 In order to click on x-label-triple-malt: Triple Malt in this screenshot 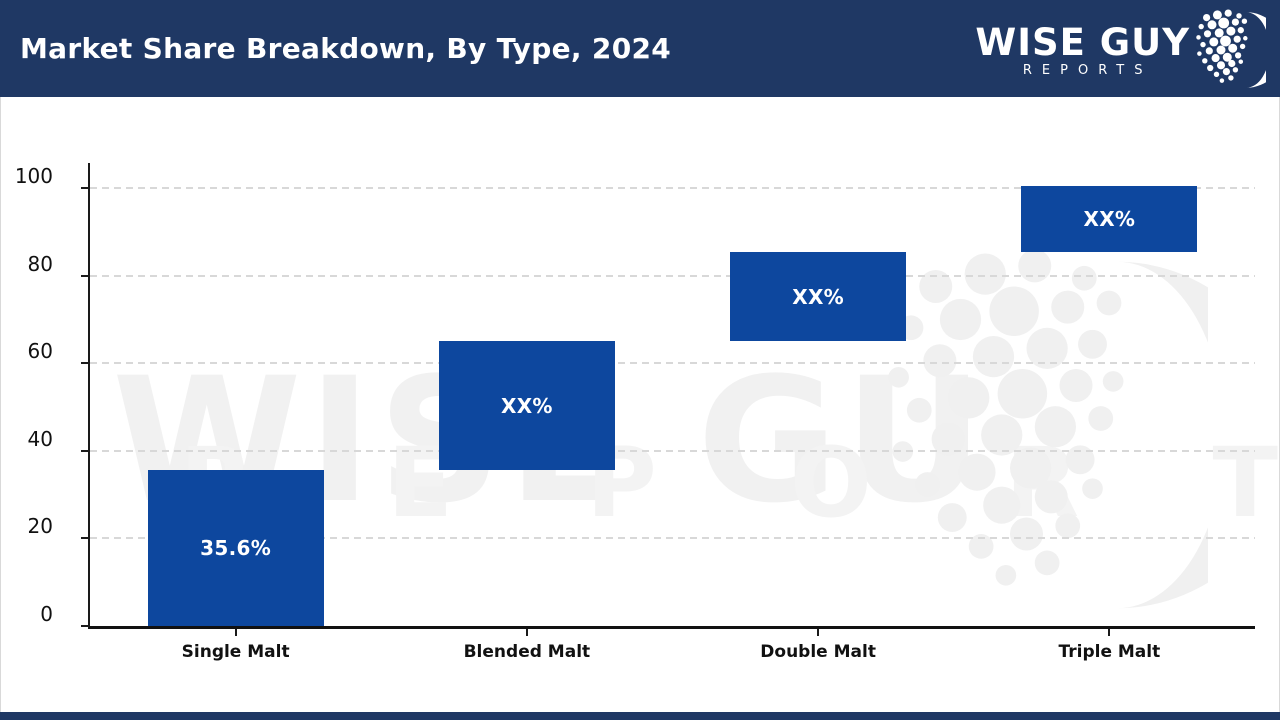, I will do `click(1109, 652)`.